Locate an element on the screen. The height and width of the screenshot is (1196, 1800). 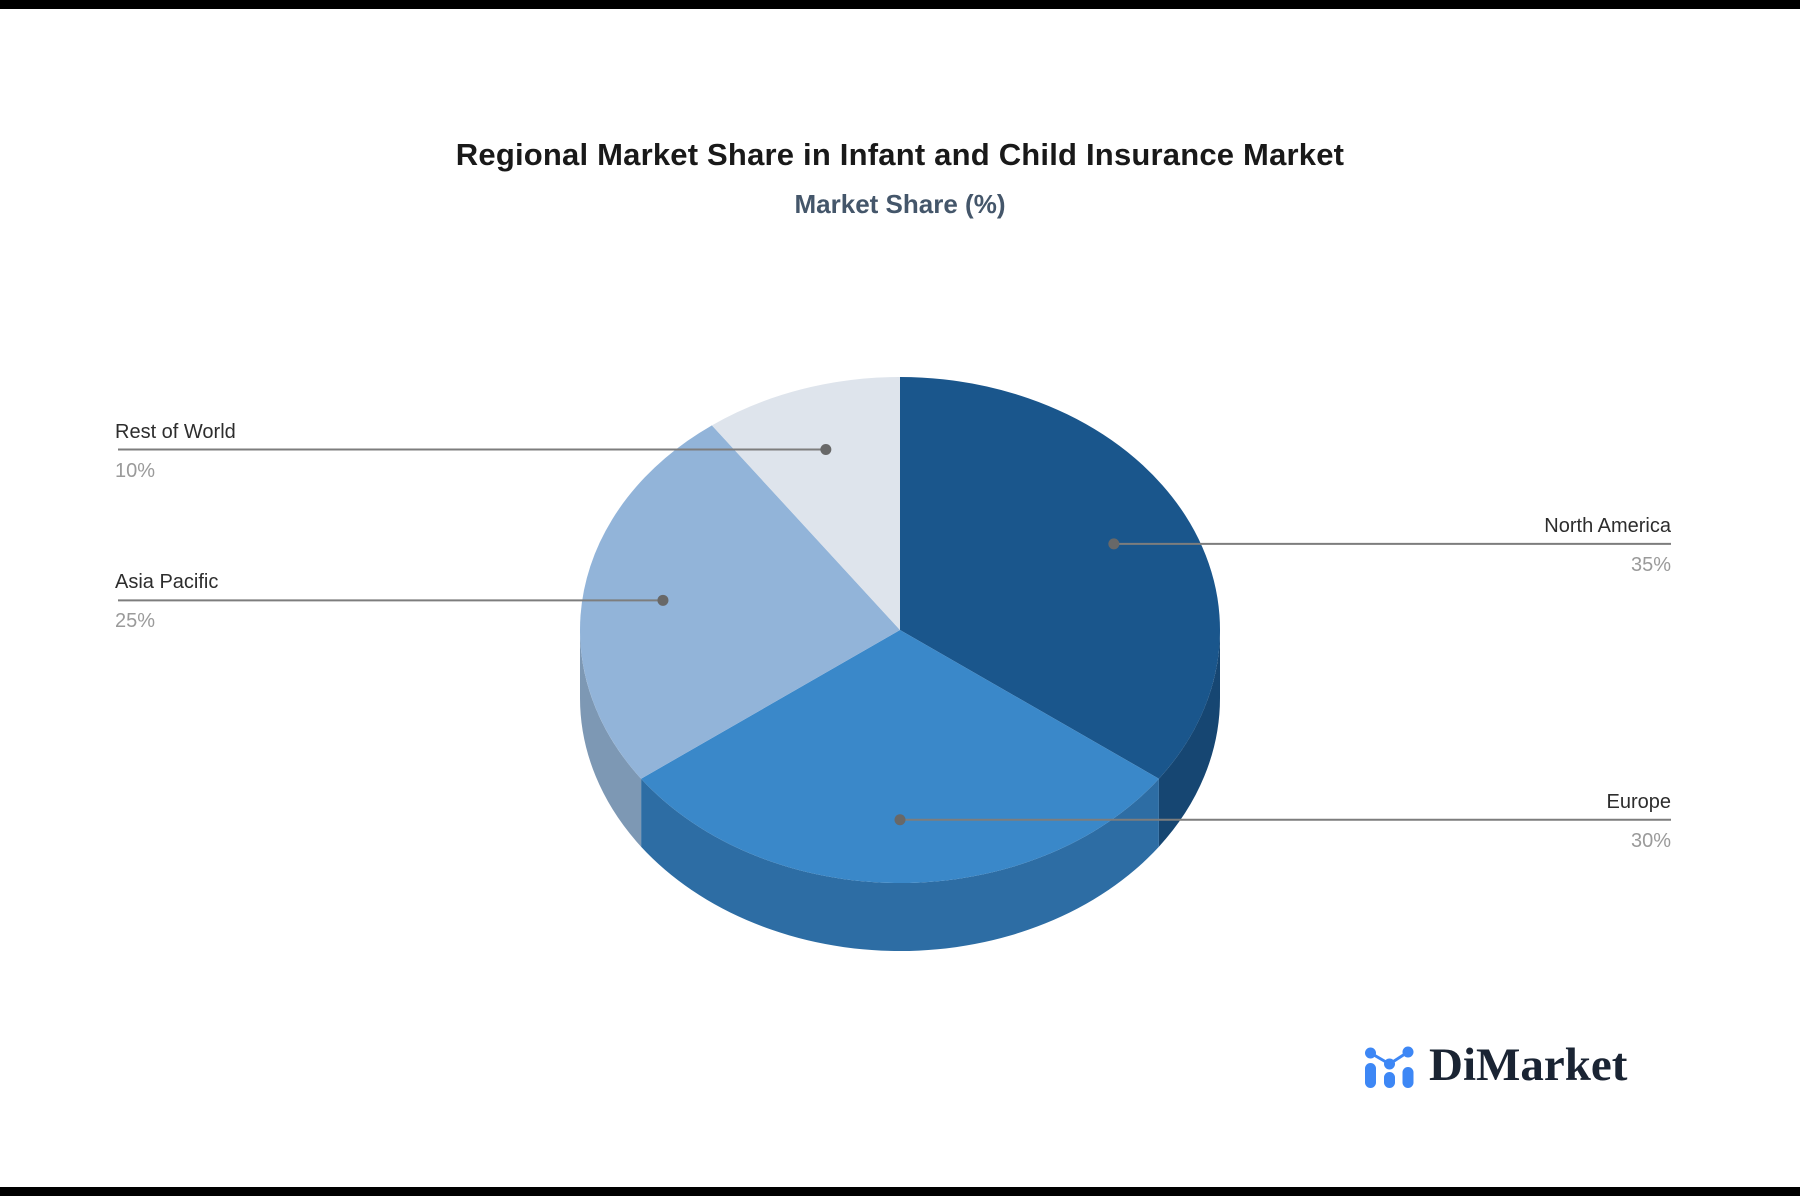
slice-label-rest-of-world: Rest of World is located at coordinates (175, 431).